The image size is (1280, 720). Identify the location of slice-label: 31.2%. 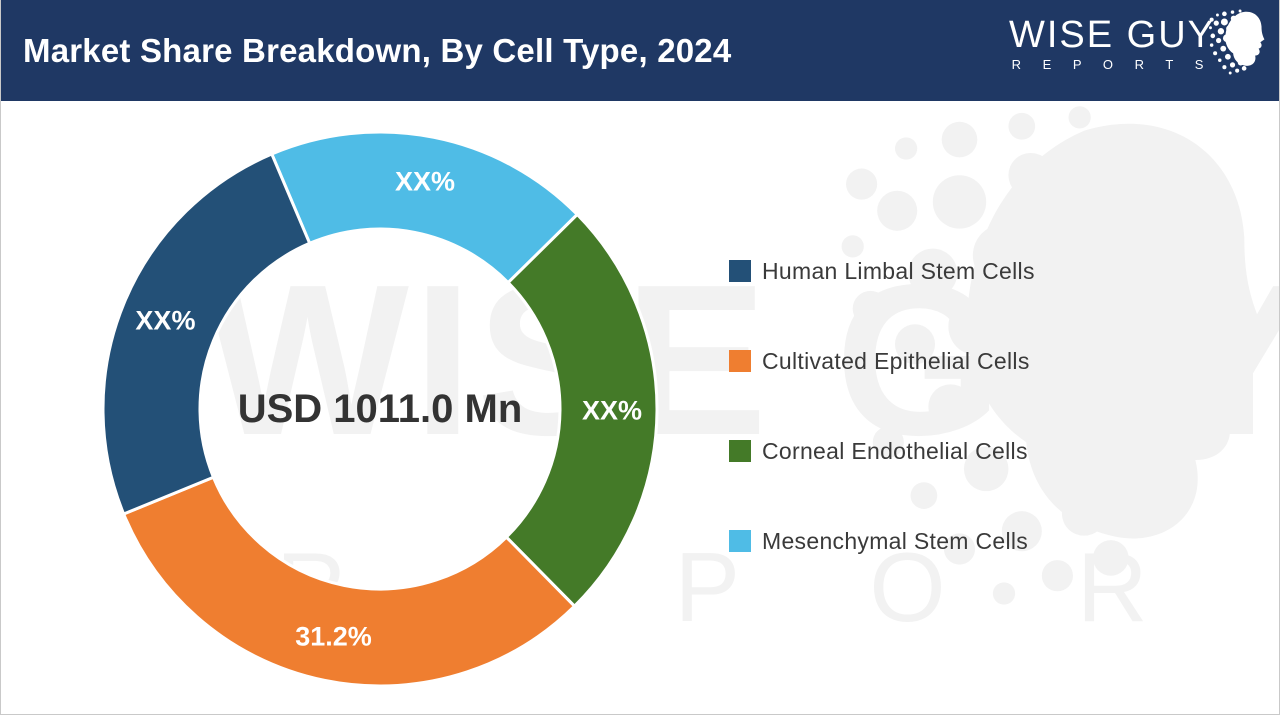
(333, 636).